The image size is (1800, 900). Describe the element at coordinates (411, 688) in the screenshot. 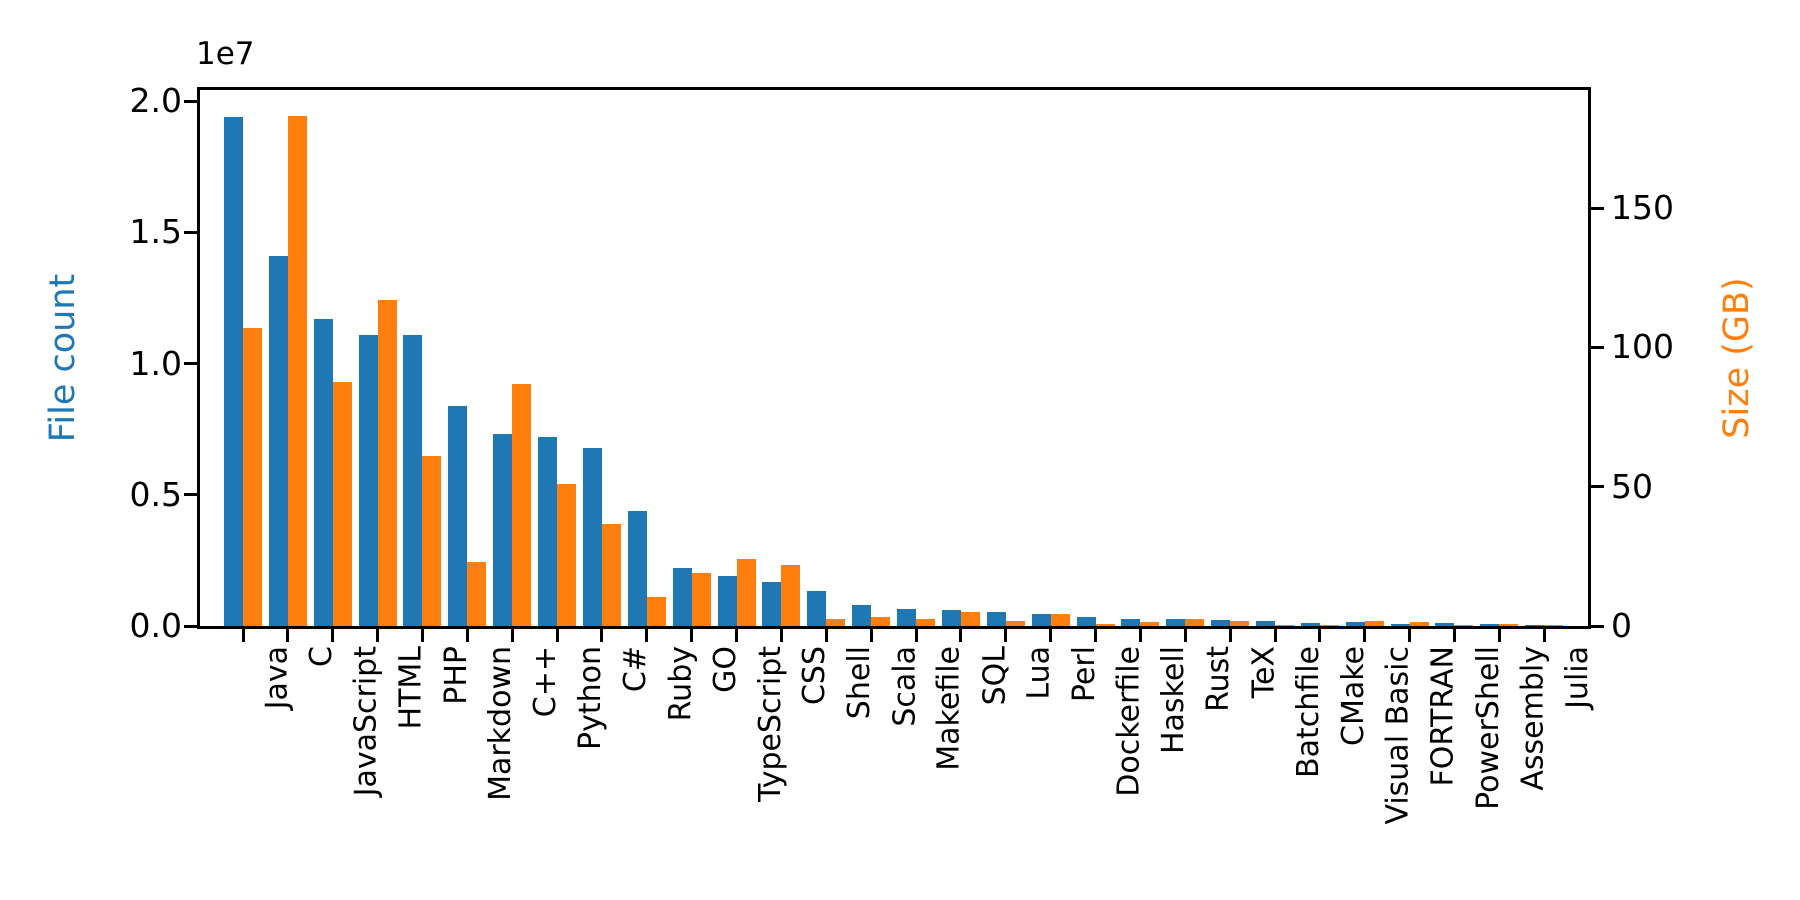

I see `x-tick-label-html: HTML` at that location.